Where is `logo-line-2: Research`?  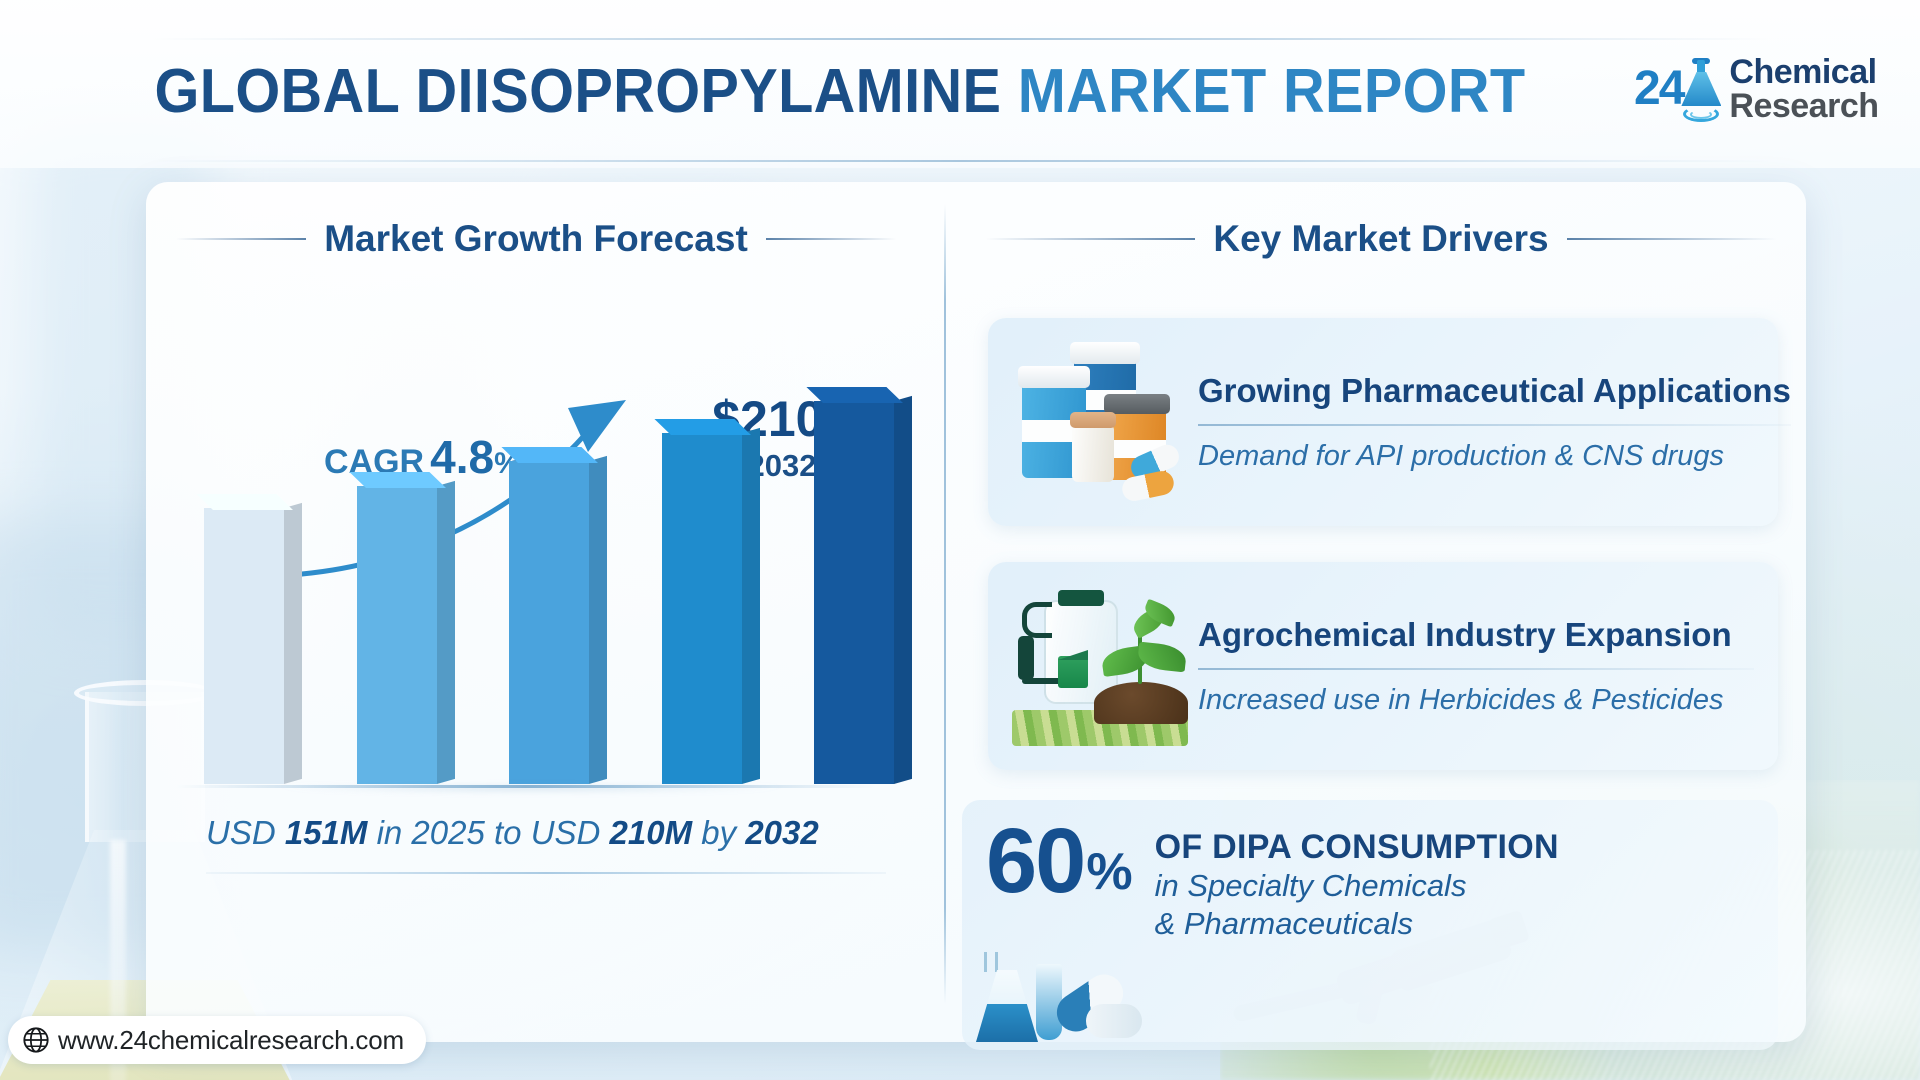
logo-line-2: Research is located at coordinates (1804, 106).